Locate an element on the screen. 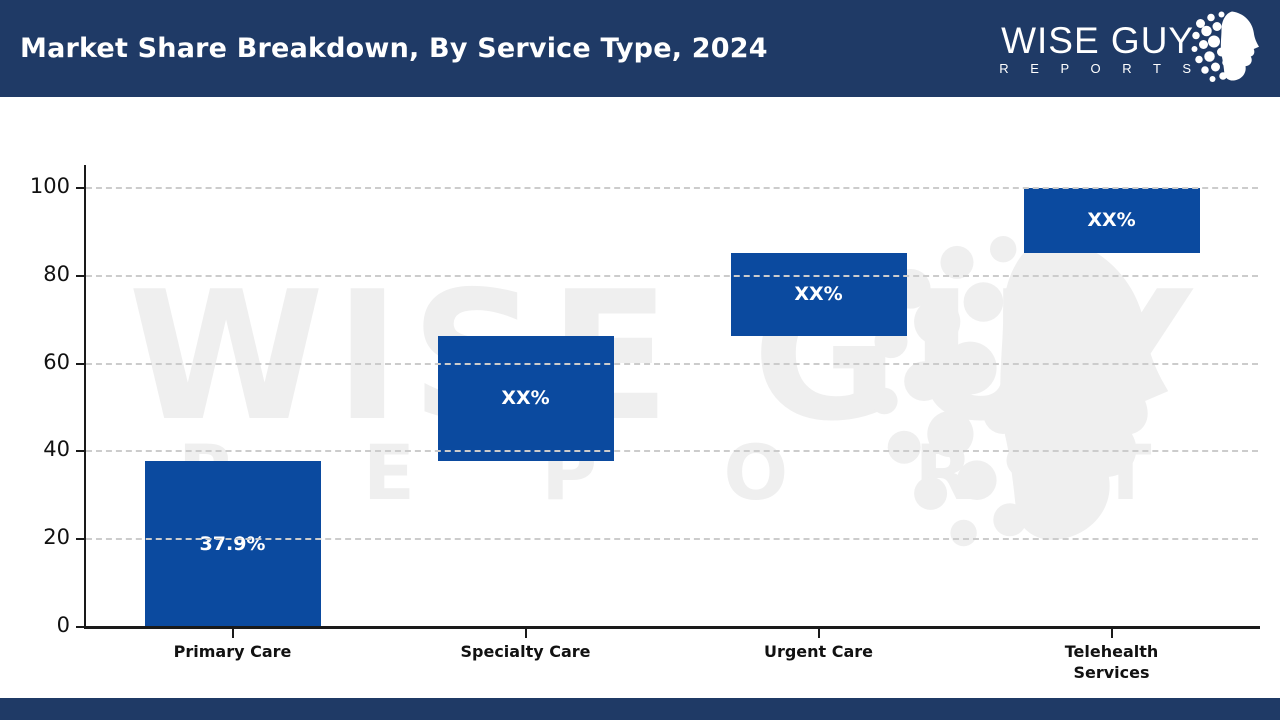 The image size is (1280, 720). logo-subtitle: R E P O R T S is located at coordinates (1099, 68).